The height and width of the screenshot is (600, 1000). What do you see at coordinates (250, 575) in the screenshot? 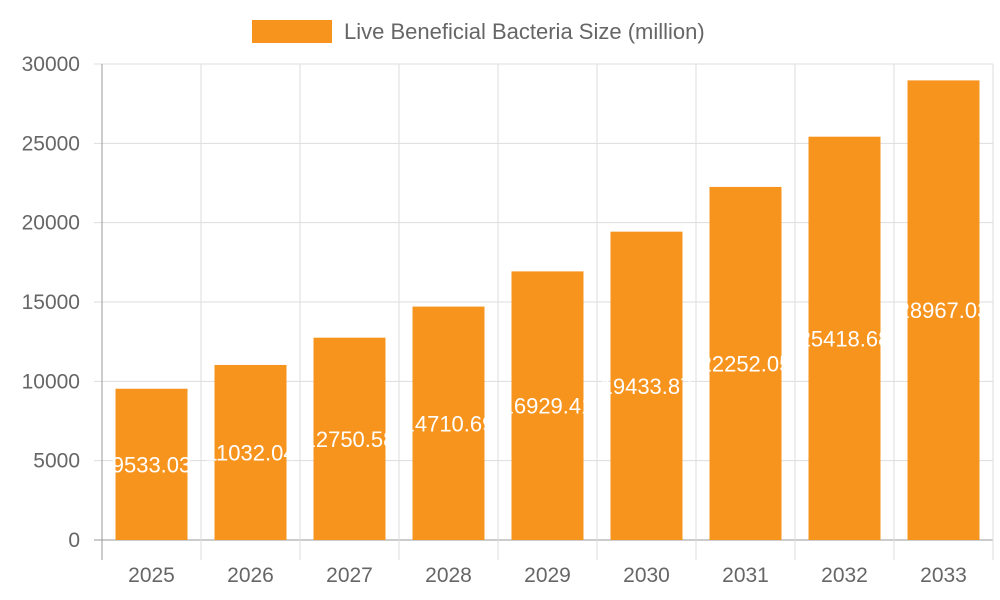
I see `x-tick-label: 2026` at bounding box center [250, 575].